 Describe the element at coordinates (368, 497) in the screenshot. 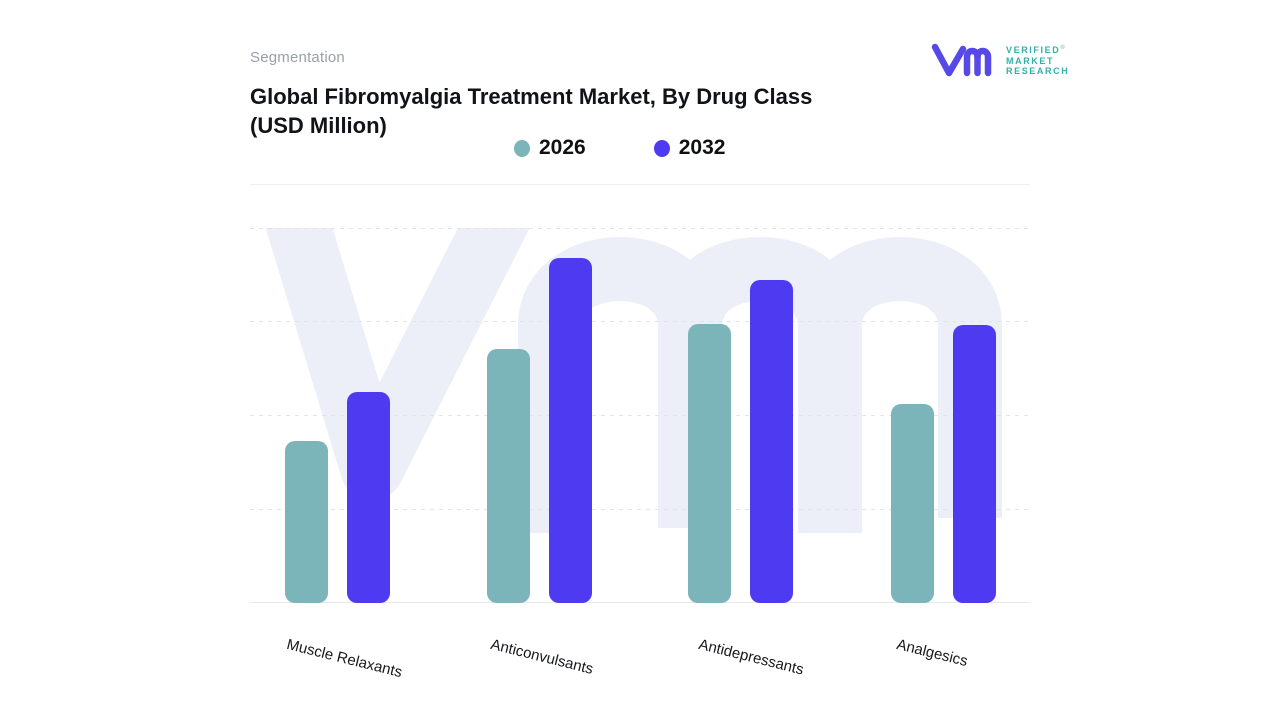

I see `bar-2032-muscle-relaxants` at that location.